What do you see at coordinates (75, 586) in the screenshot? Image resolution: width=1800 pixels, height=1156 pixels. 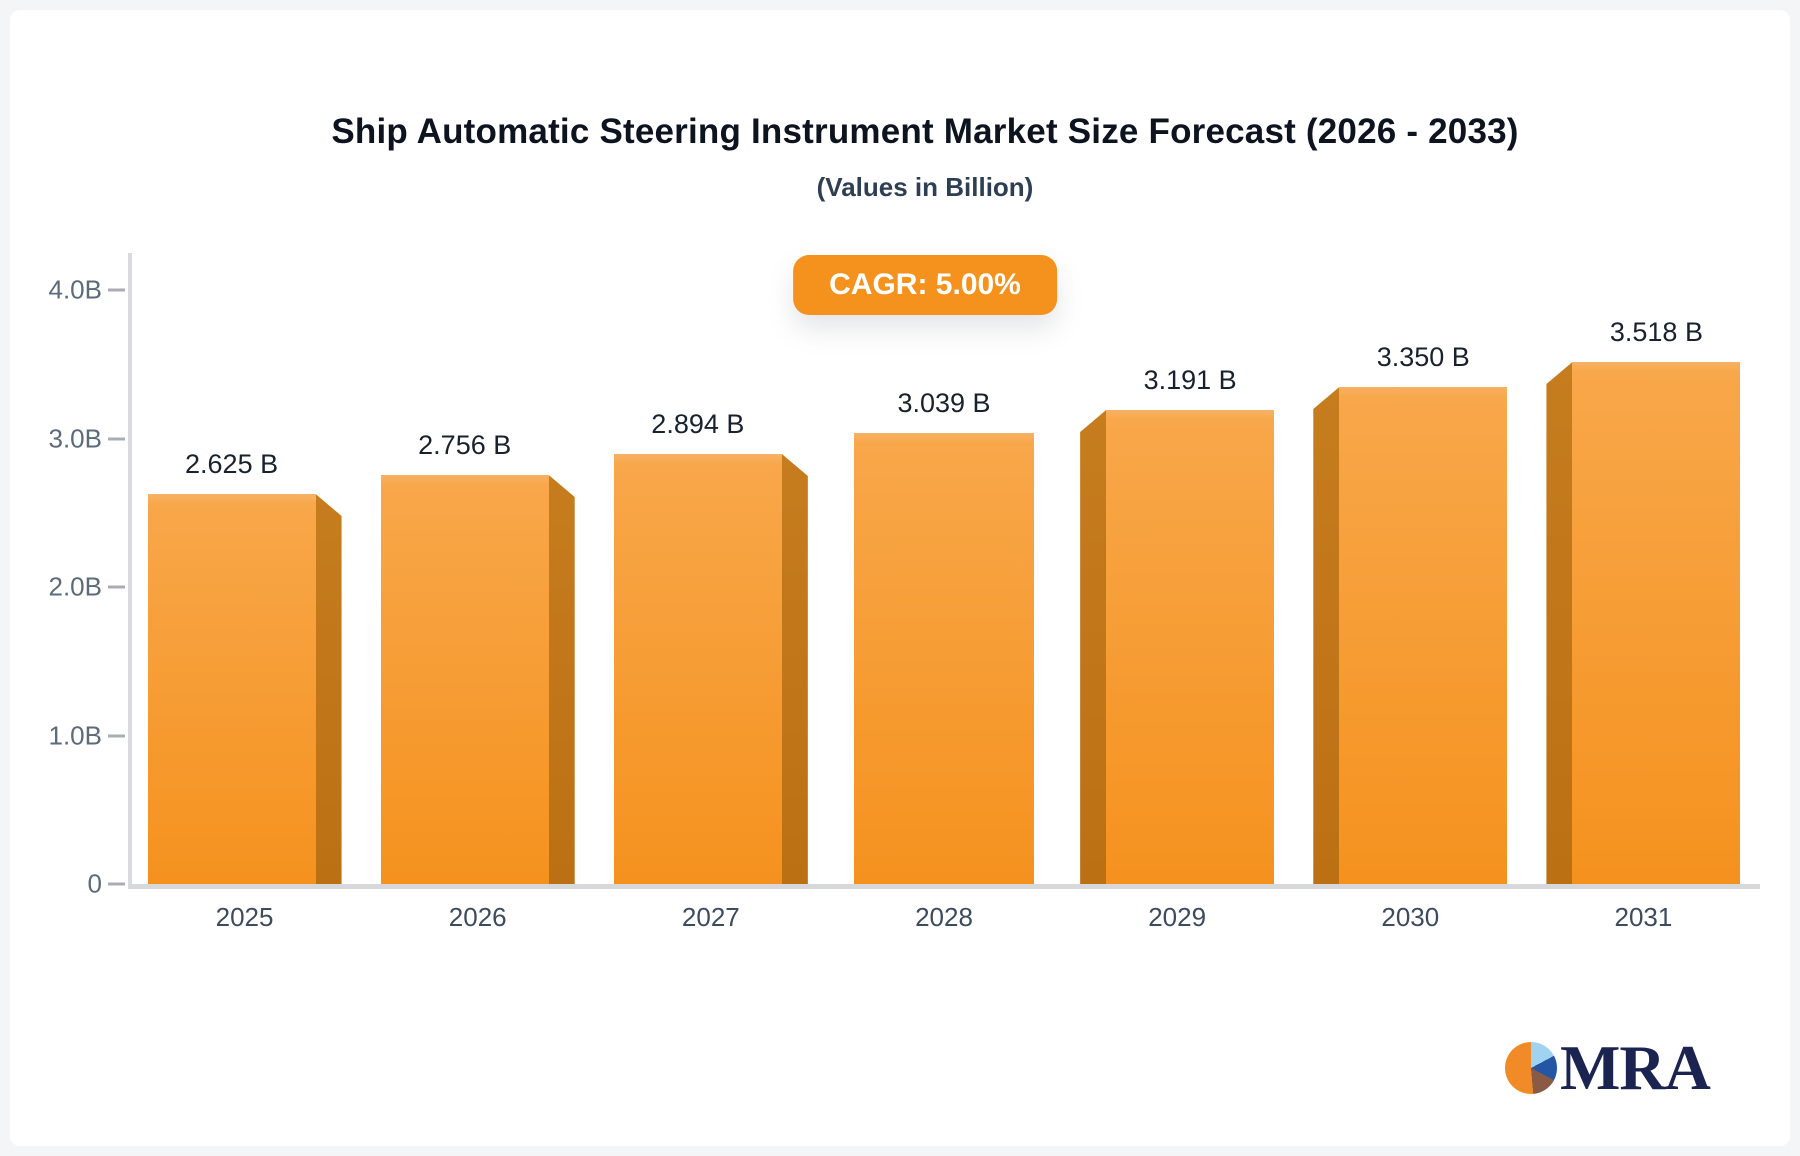 I see `y-tick-label: 2.0B` at bounding box center [75, 586].